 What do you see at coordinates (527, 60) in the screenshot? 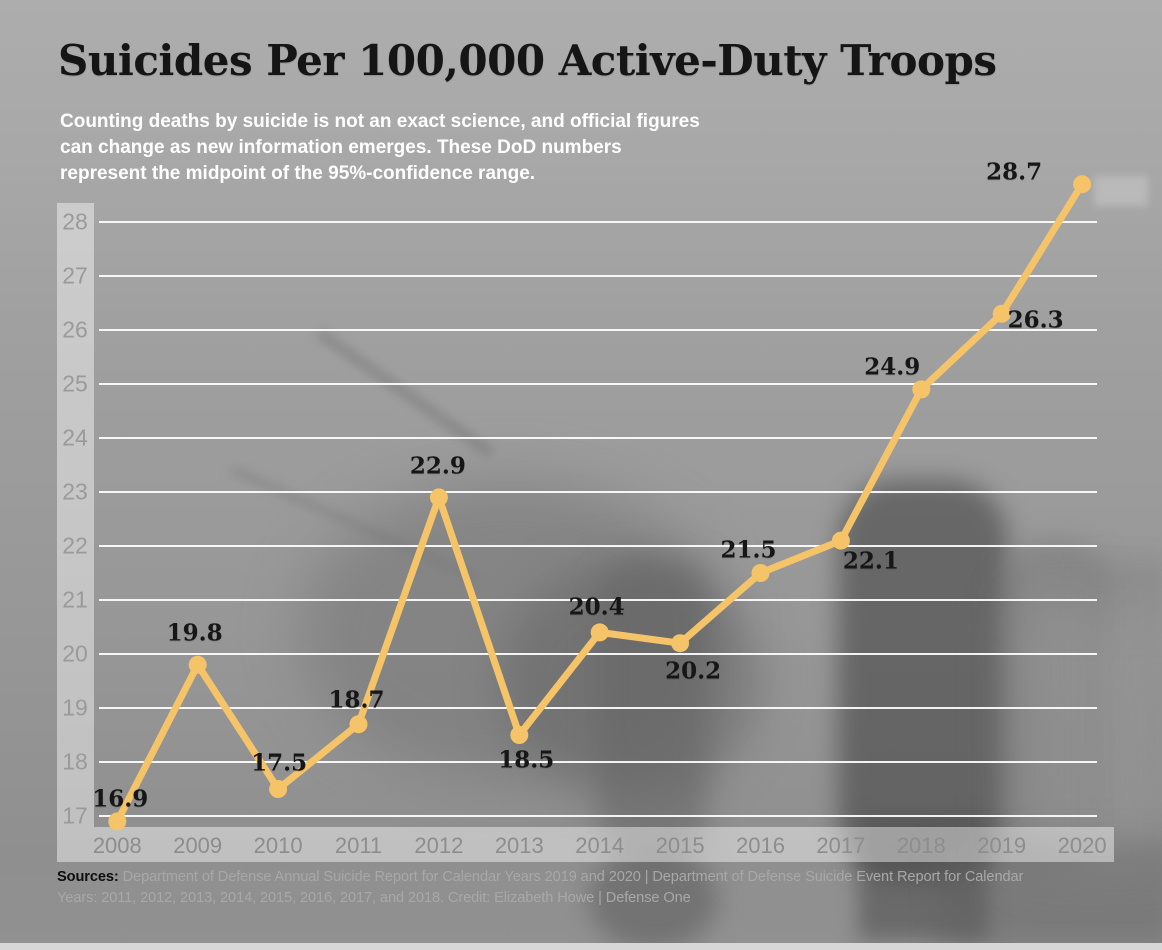
I see `page-title: Suicides Per 100,000 Active-Duty Troops` at bounding box center [527, 60].